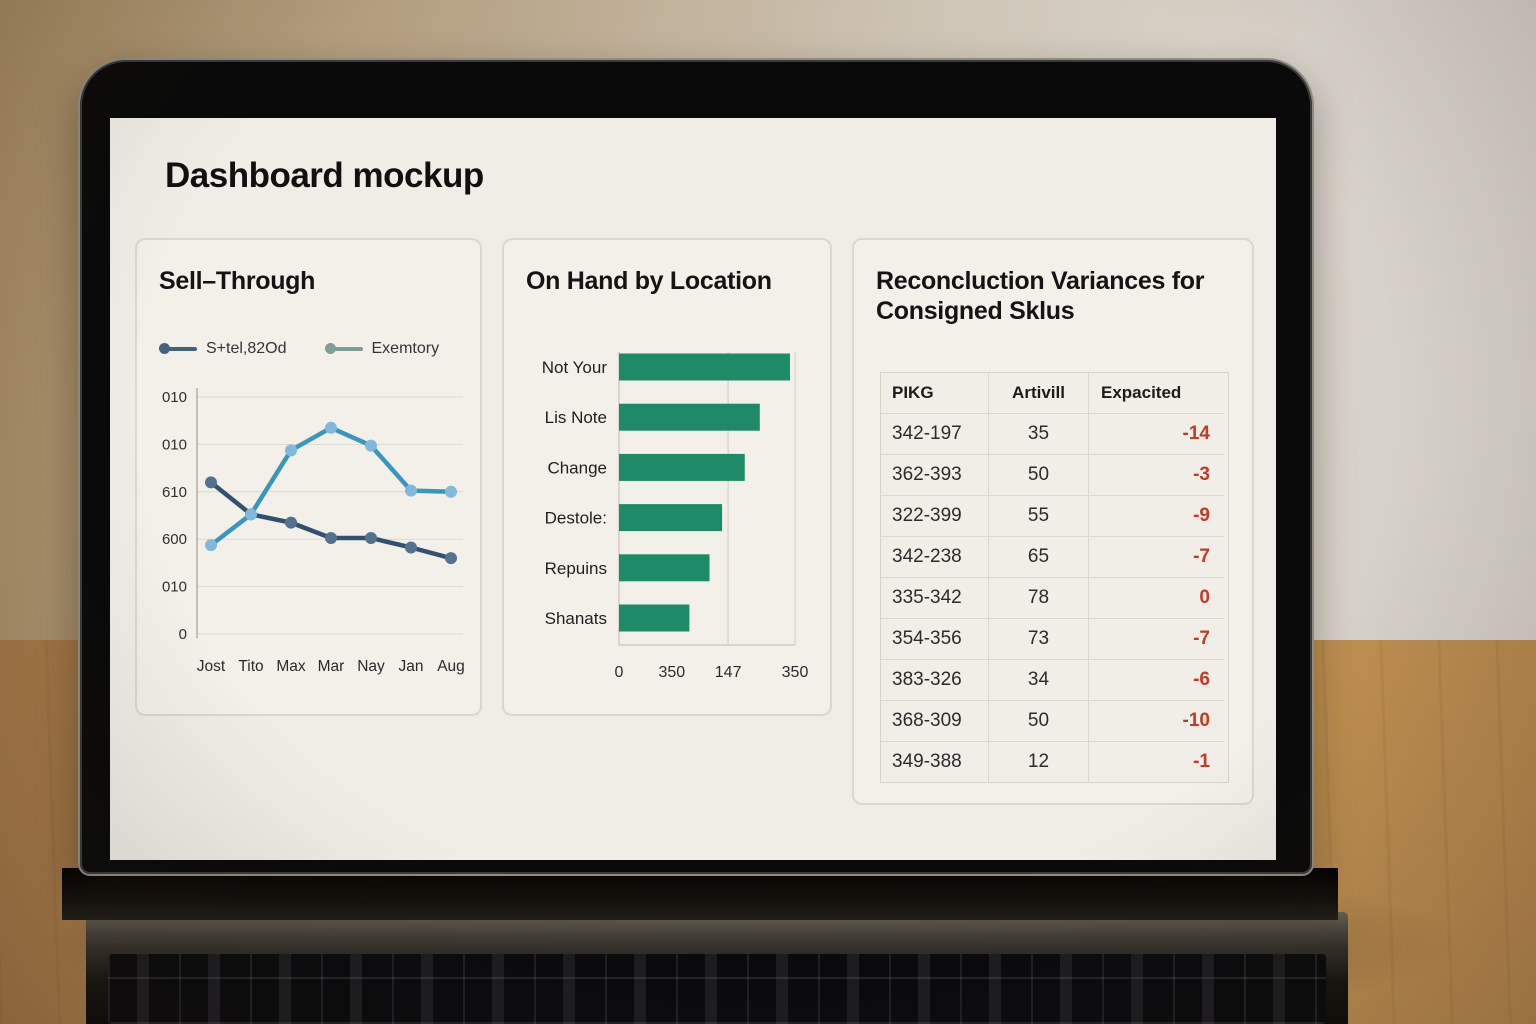 Image resolution: width=1536 pixels, height=1024 pixels. Describe the element at coordinates (451, 666) in the screenshot. I see `tick-label: Aug` at that location.